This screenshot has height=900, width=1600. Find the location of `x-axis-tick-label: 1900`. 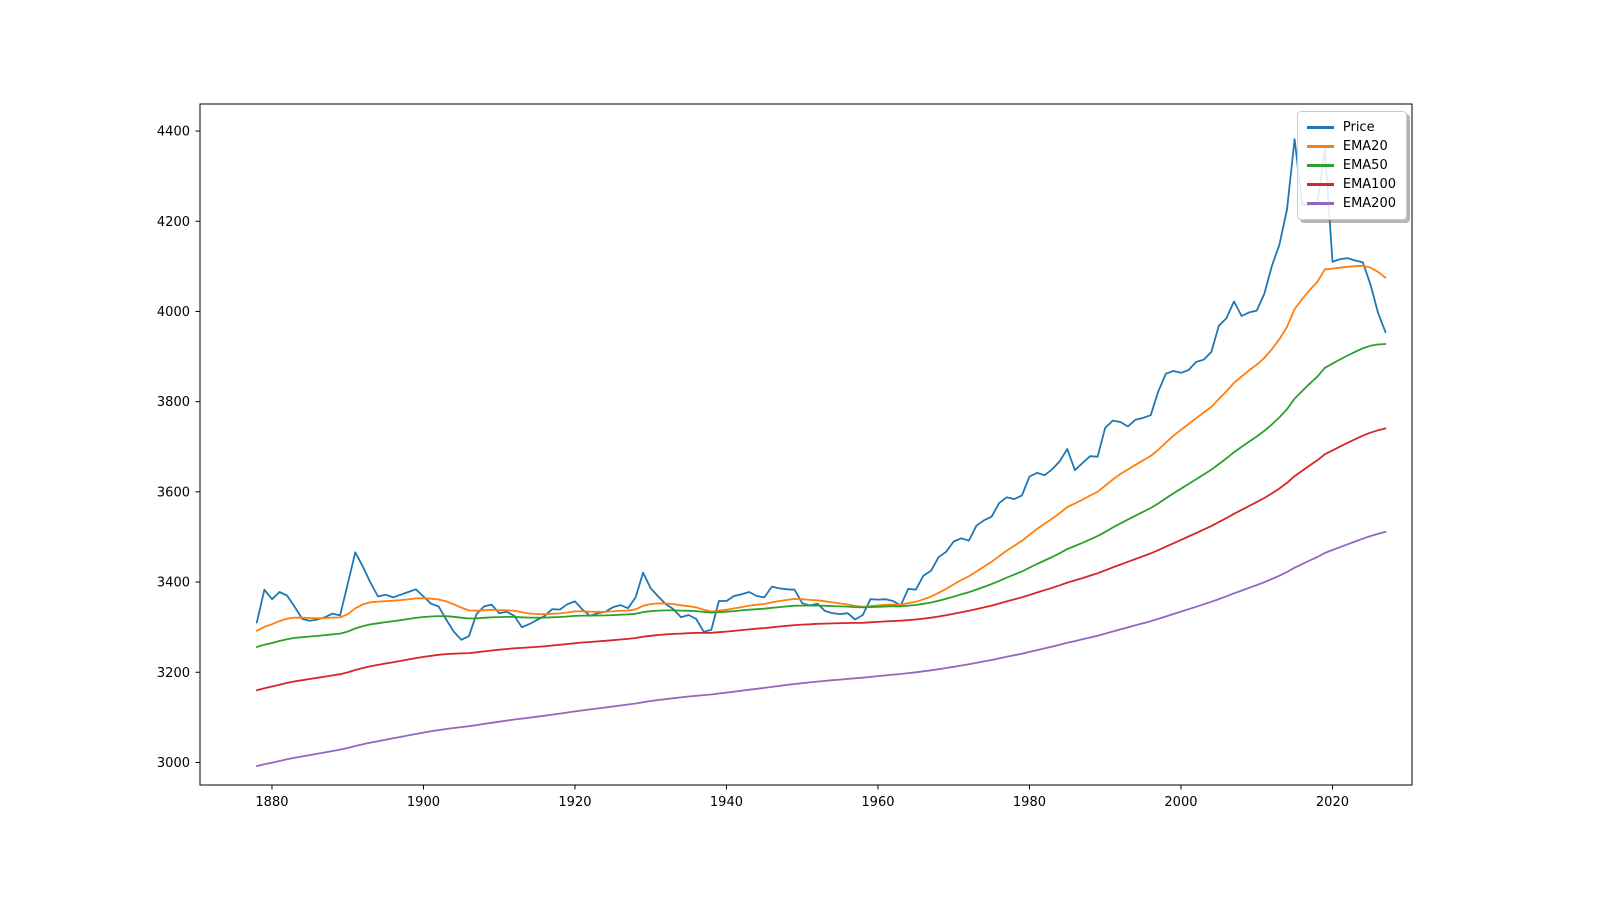

x-axis-tick-label: 1900 is located at coordinates (423, 802).